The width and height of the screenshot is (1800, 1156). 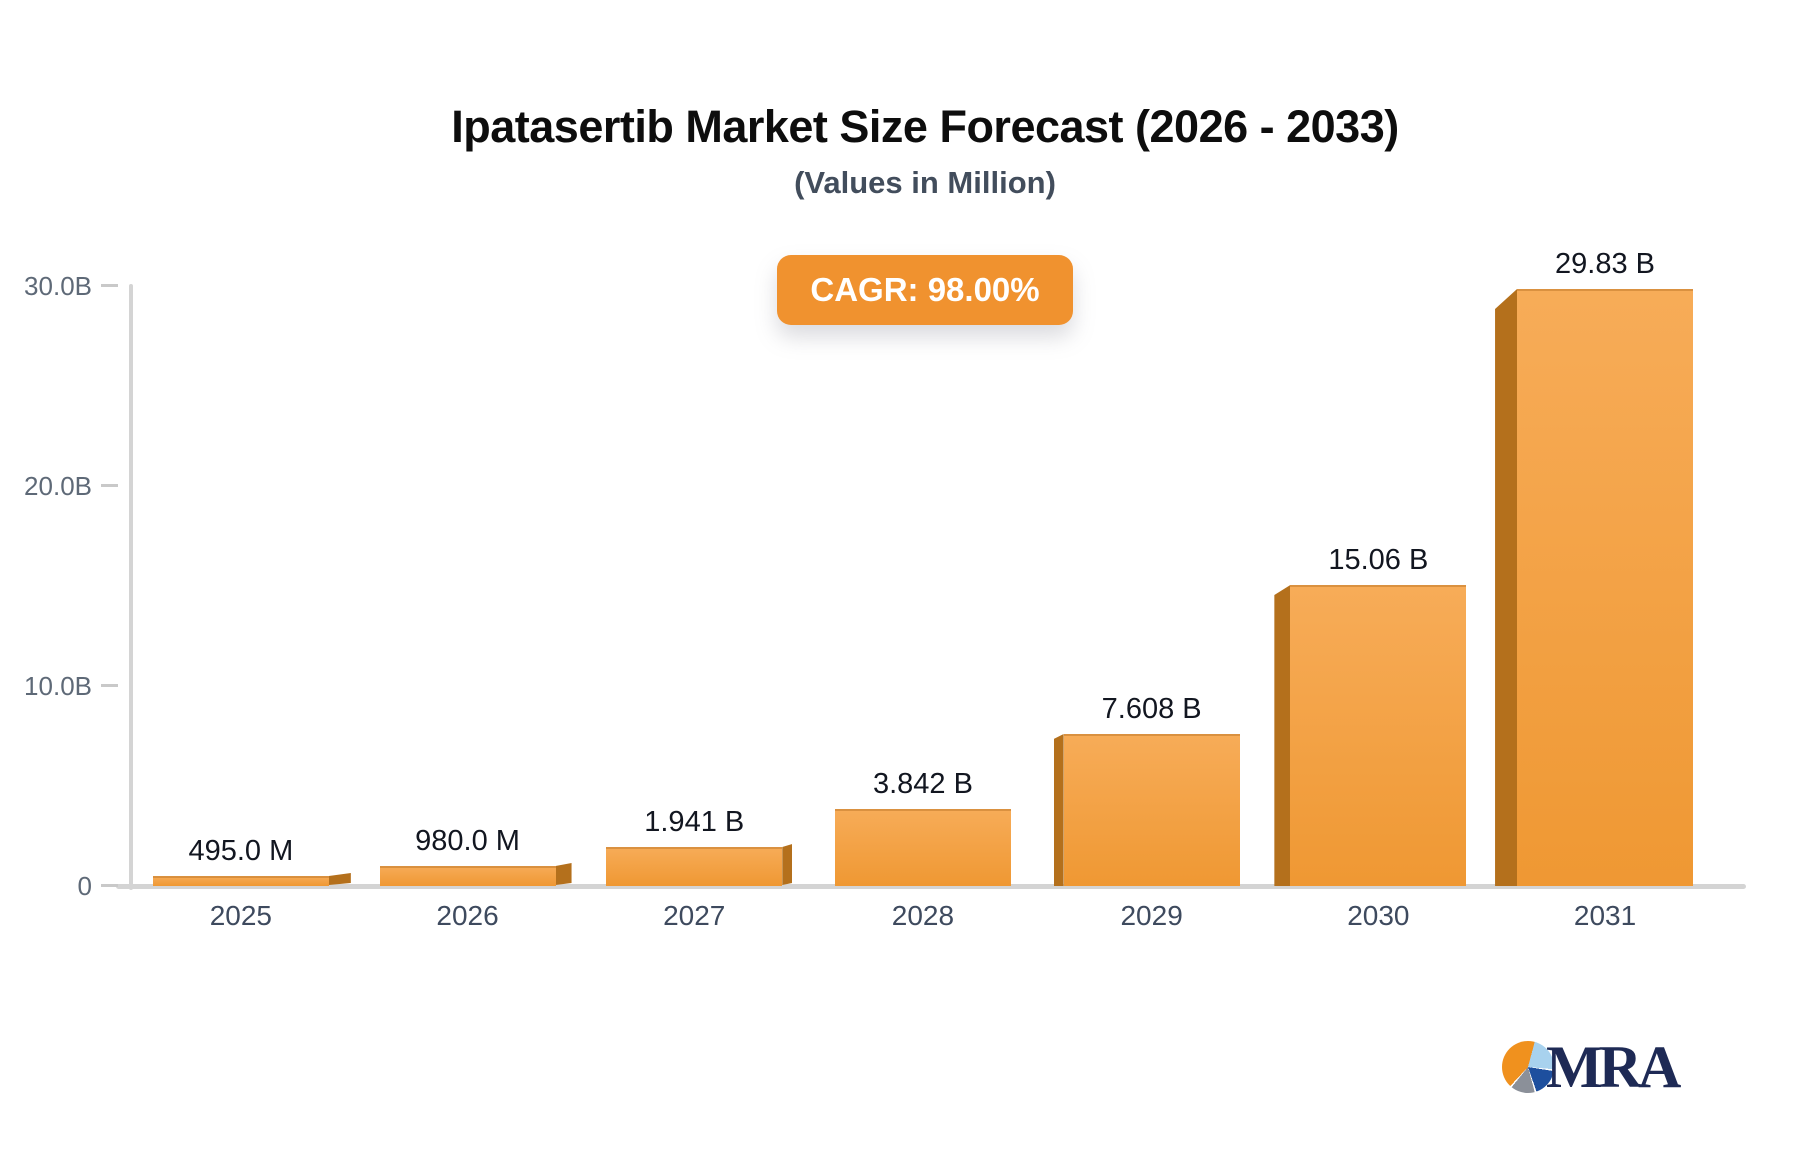 What do you see at coordinates (925, 290) in the screenshot?
I see `cagr-badge: CAGR: 98.00%` at bounding box center [925, 290].